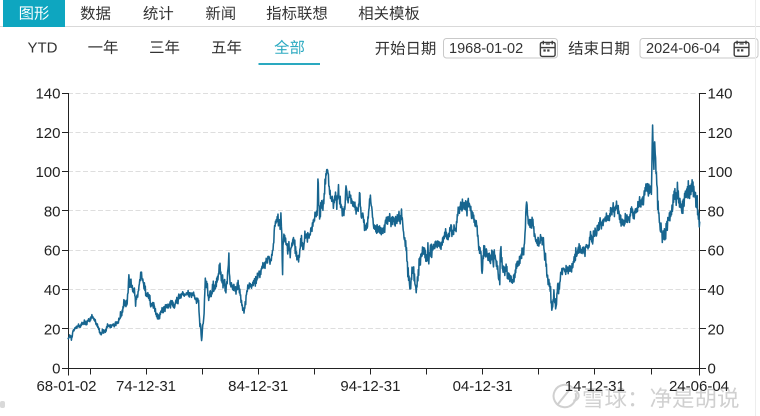 This screenshot has width=760, height=416. Describe the element at coordinates (486, 49) in the screenshot. I see `svg-text: 1968-01-02` at that location.